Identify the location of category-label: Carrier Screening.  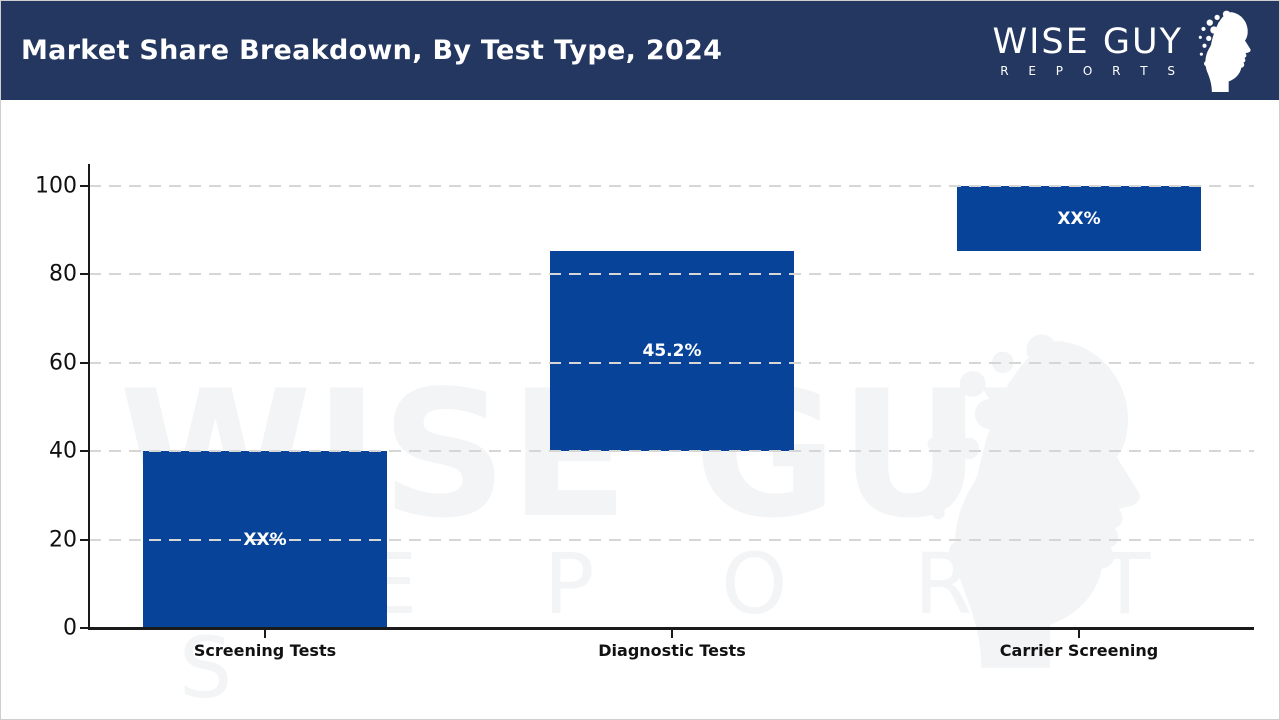
(1079, 650).